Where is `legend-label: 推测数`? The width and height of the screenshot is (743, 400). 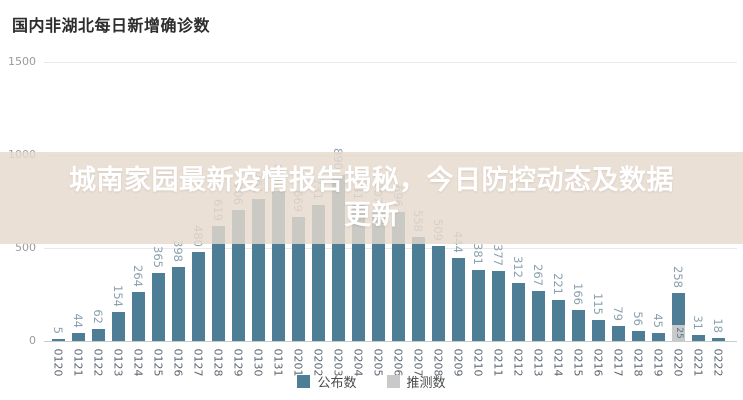
legend-label: 推测数 is located at coordinates (426, 383).